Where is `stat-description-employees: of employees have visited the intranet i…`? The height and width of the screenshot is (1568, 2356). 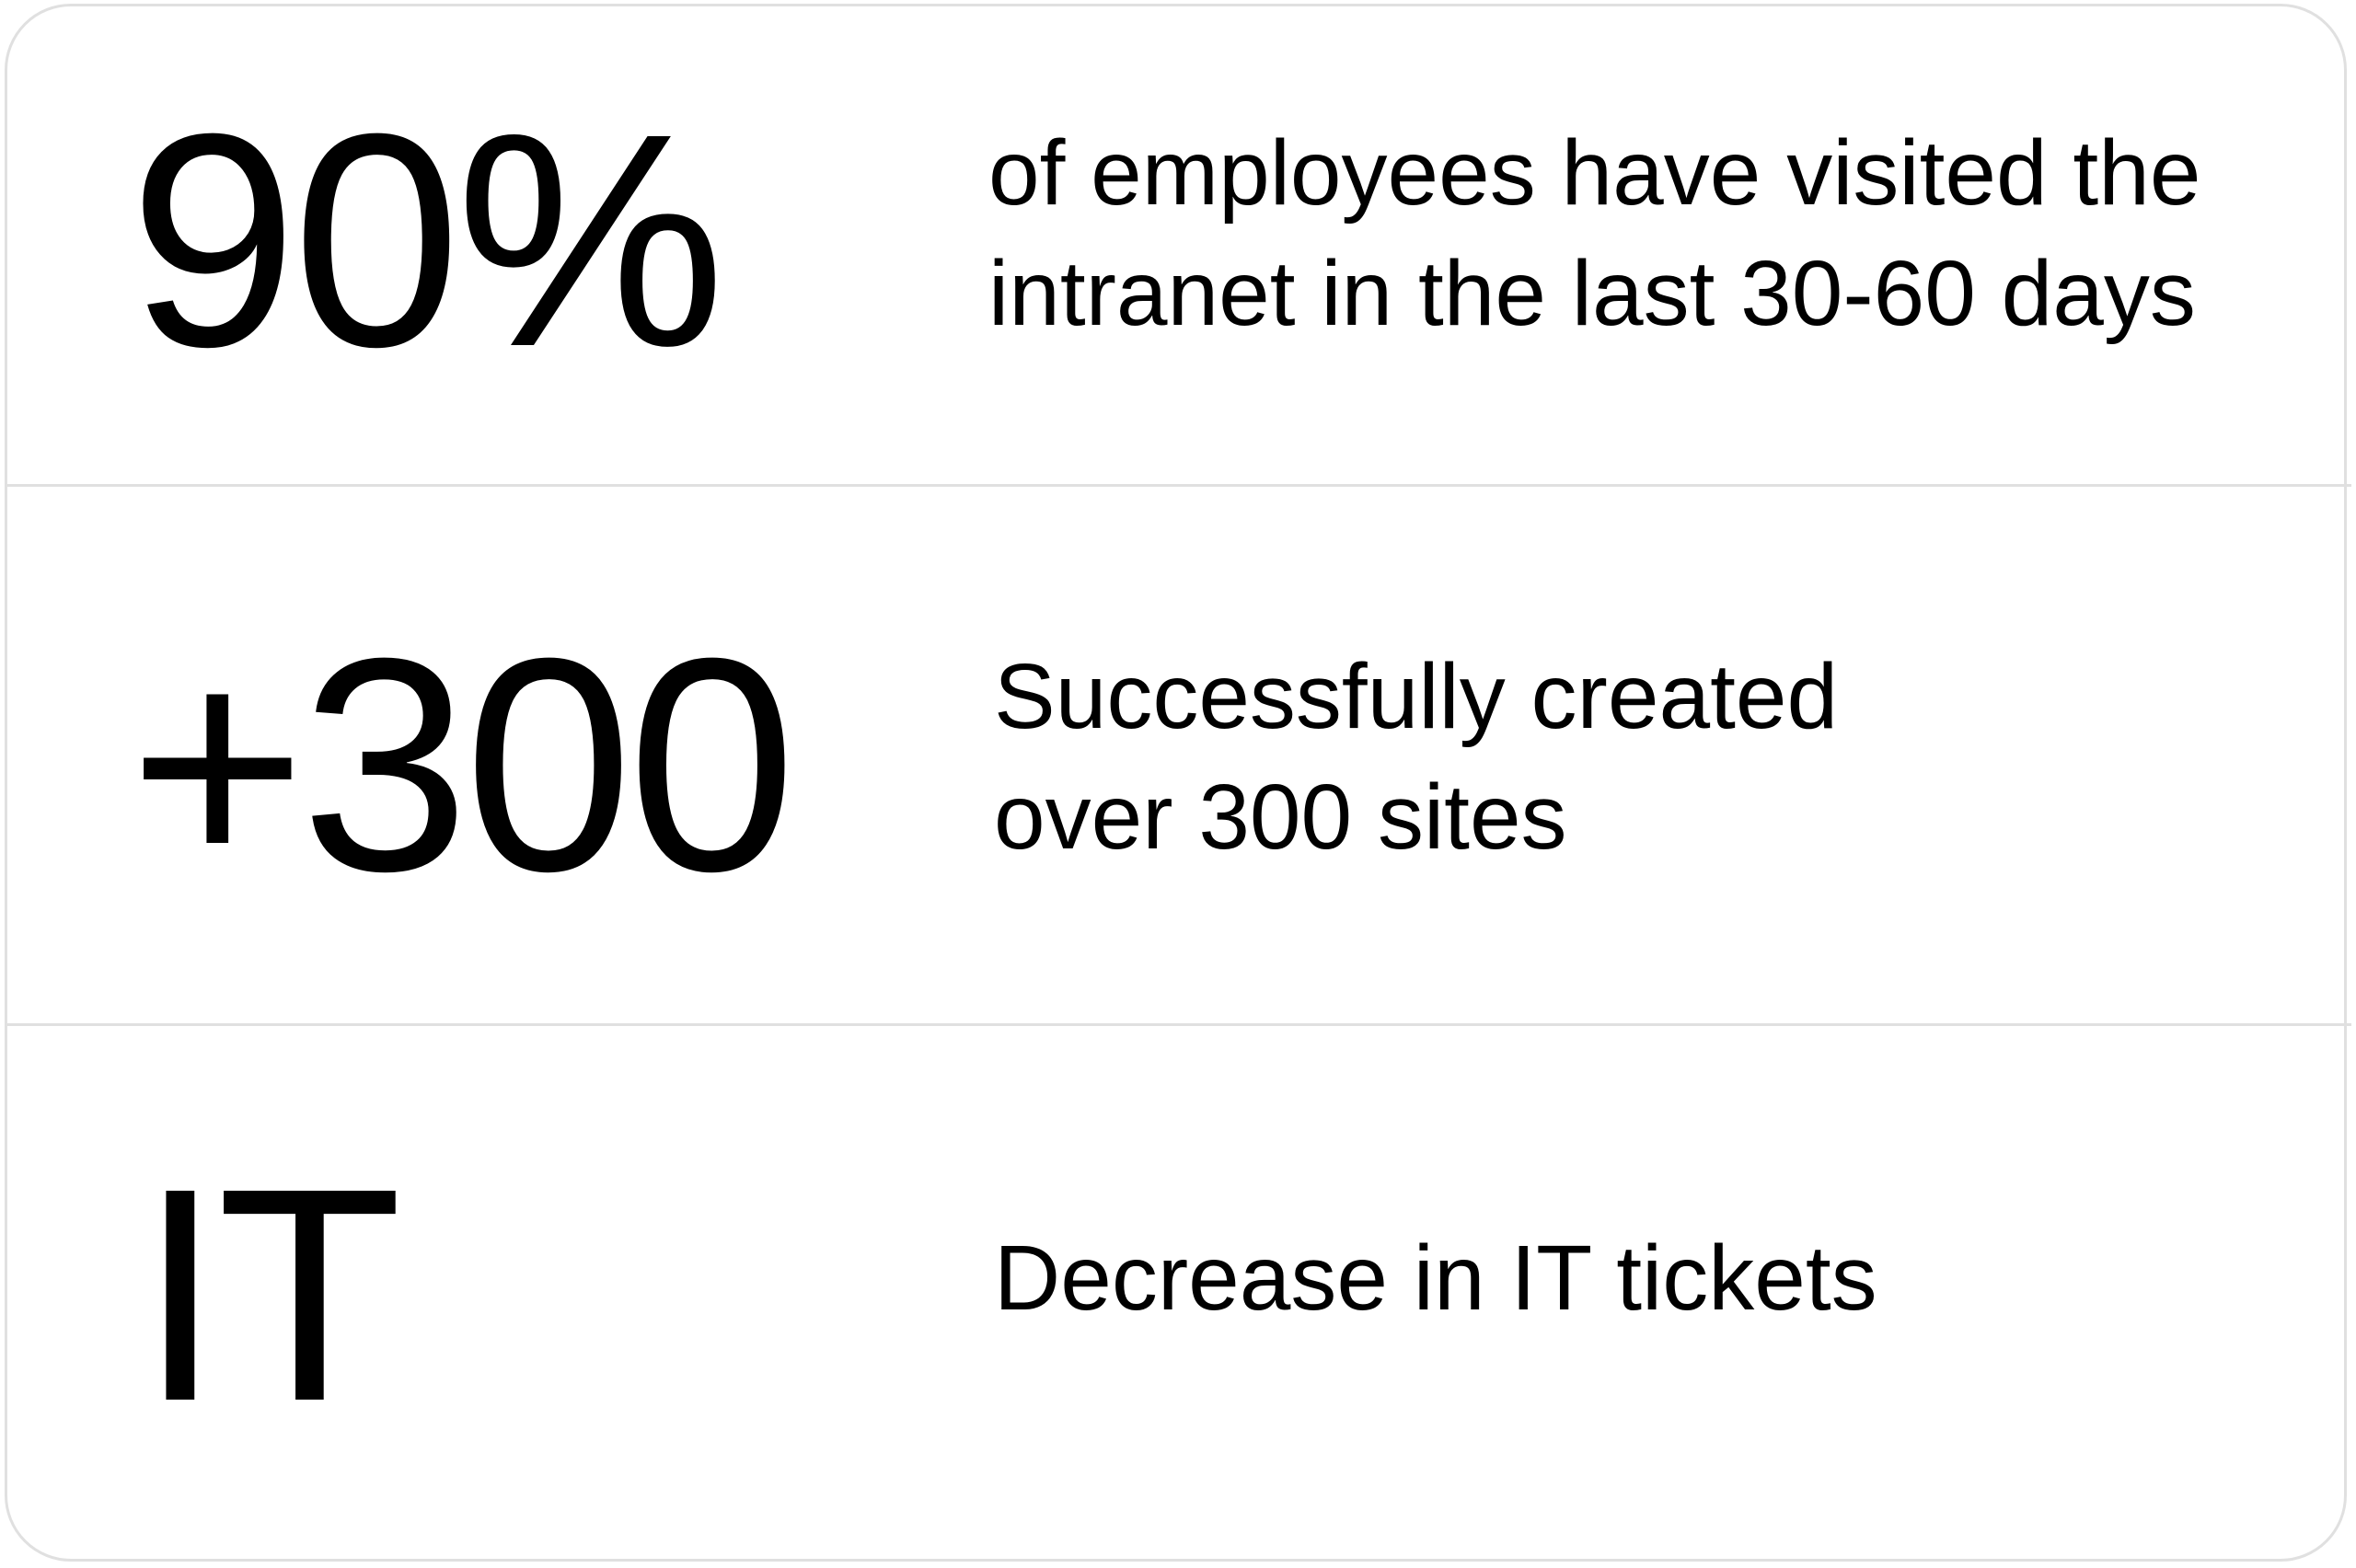
stat-description-employees: of employees have visited the intranet i… is located at coordinates (1594, 233).